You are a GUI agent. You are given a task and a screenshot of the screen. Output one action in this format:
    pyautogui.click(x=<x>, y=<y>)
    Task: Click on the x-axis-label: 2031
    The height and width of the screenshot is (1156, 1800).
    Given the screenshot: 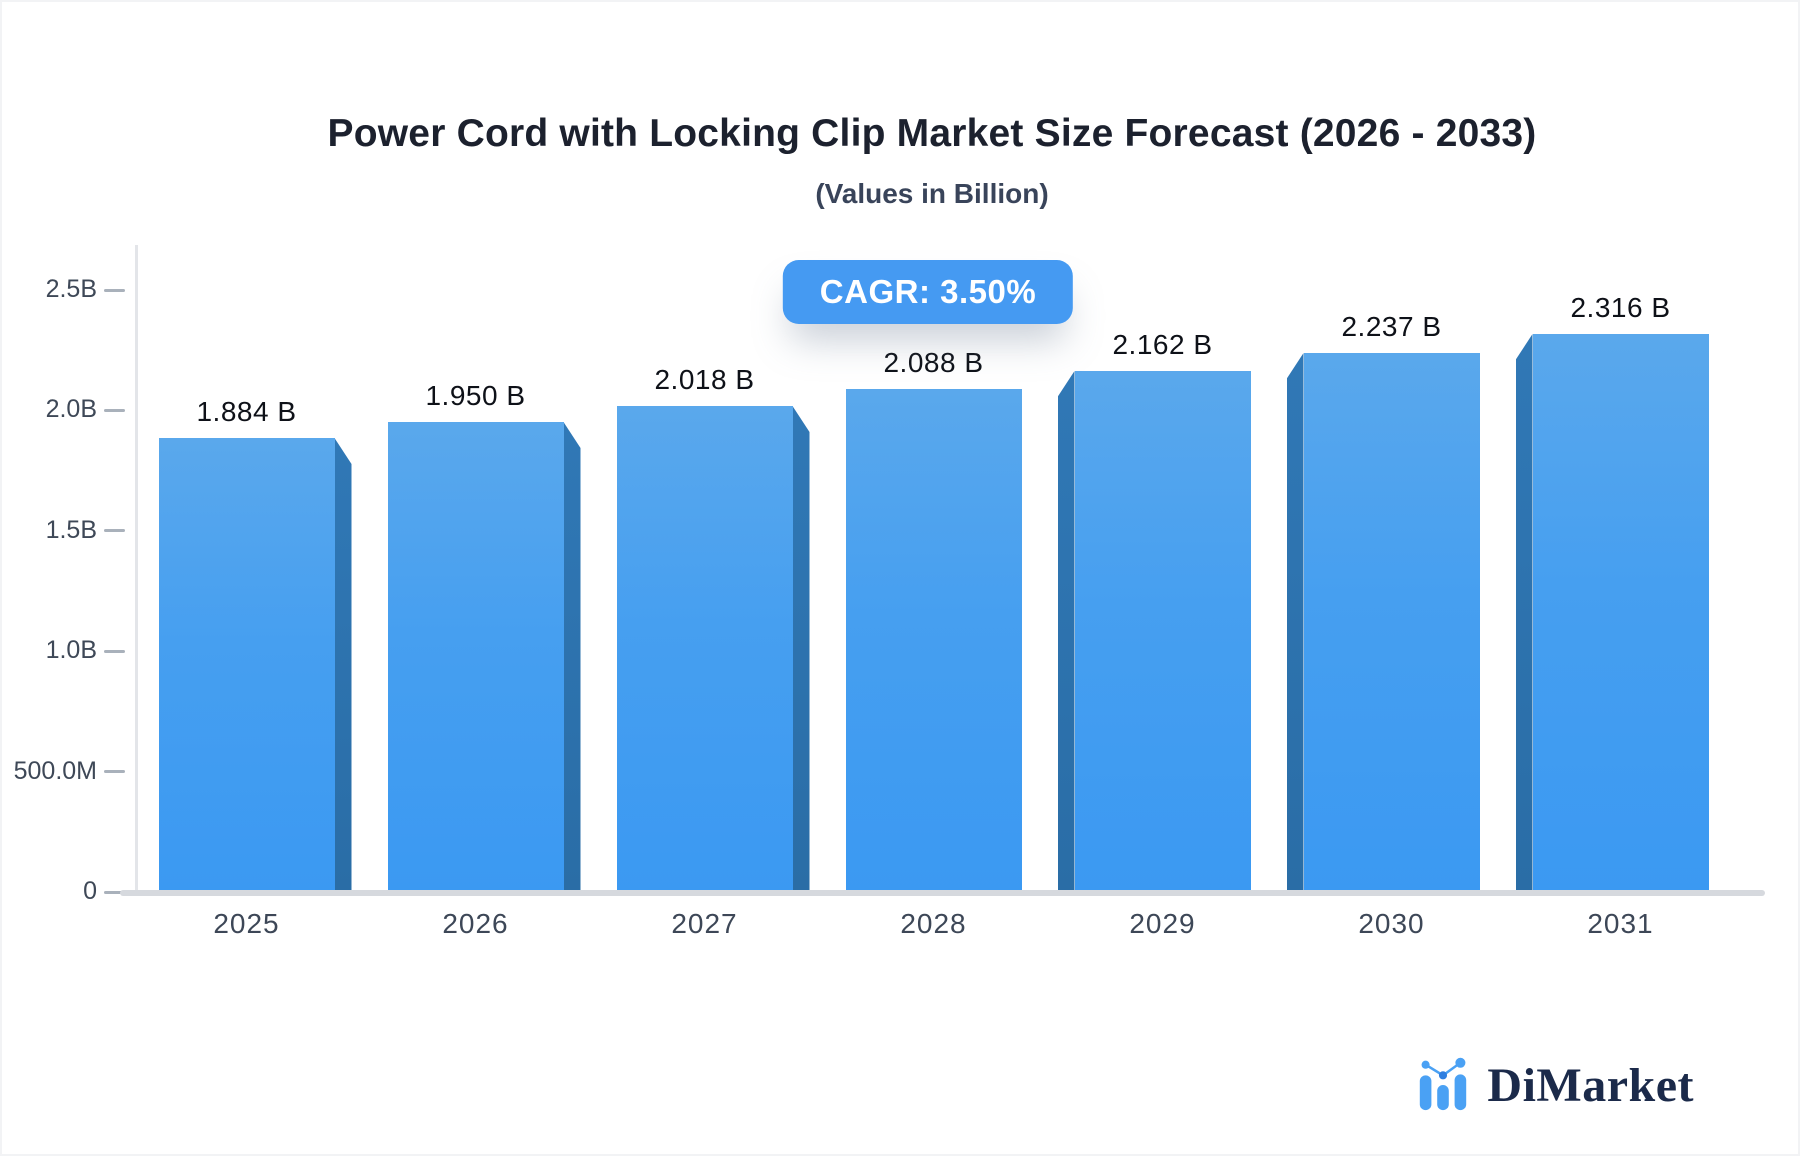 What is the action you would take?
    pyautogui.click(x=1620, y=923)
    